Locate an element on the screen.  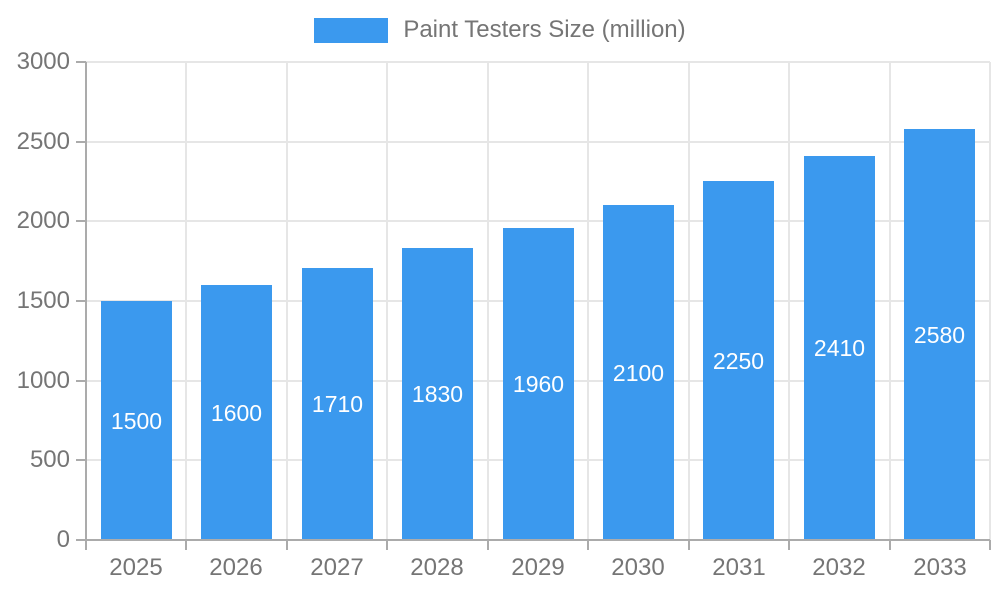
legend-swatch-icon is located at coordinates (351, 30).